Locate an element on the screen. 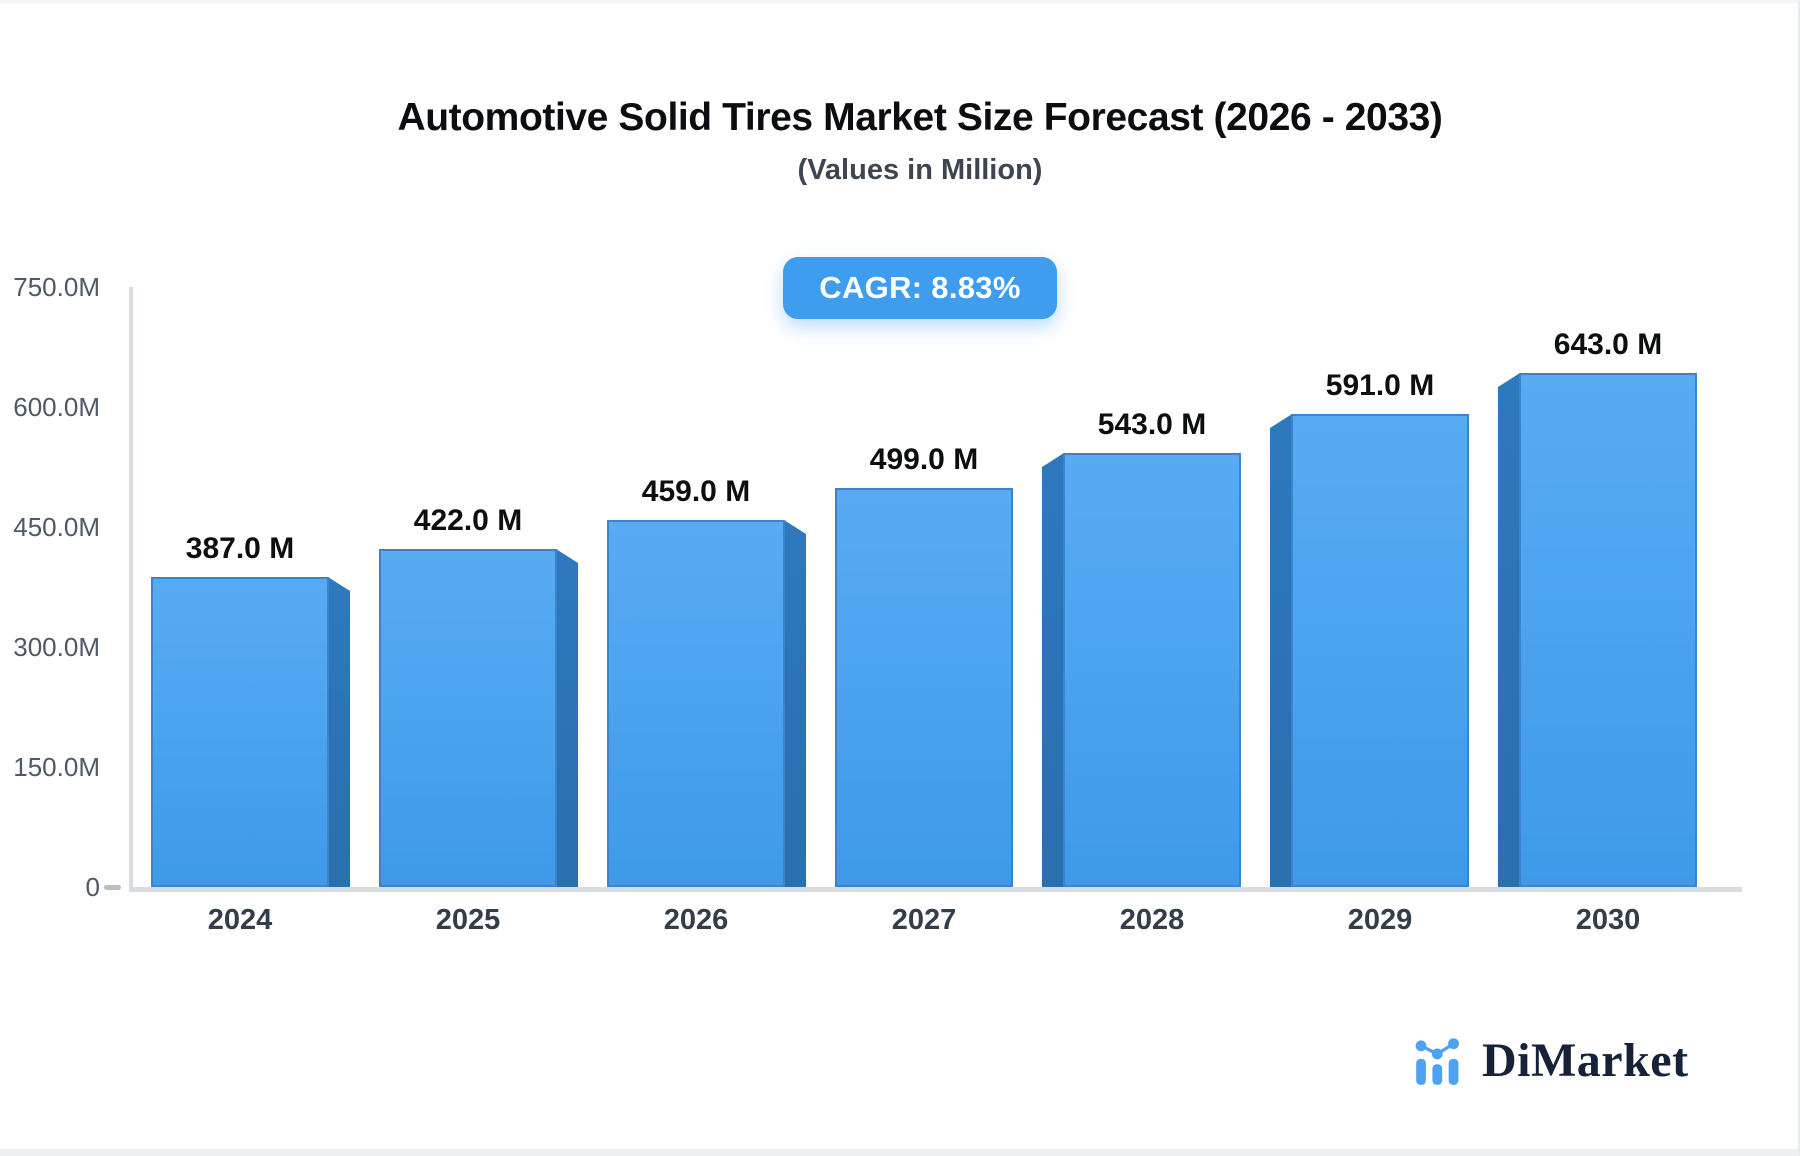 The height and width of the screenshot is (1156, 1800). y-axis-tick-label: 600.0M is located at coordinates (56, 407).